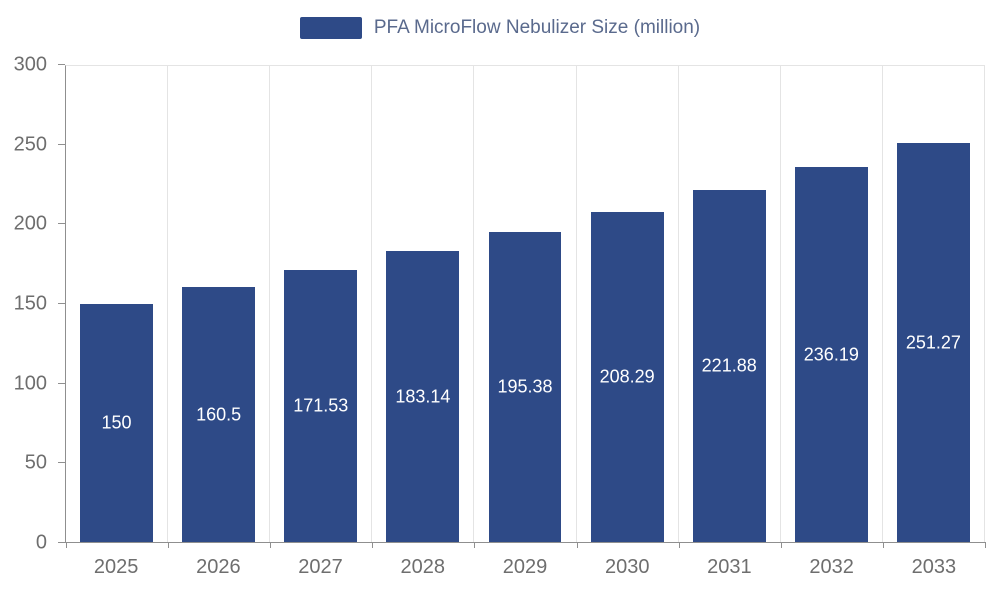 This screenshot has height=600, width=1000. Describe the element at coordinates (30, 64) in the screenshot. I see `y-tick-label-300: 300` at that location.